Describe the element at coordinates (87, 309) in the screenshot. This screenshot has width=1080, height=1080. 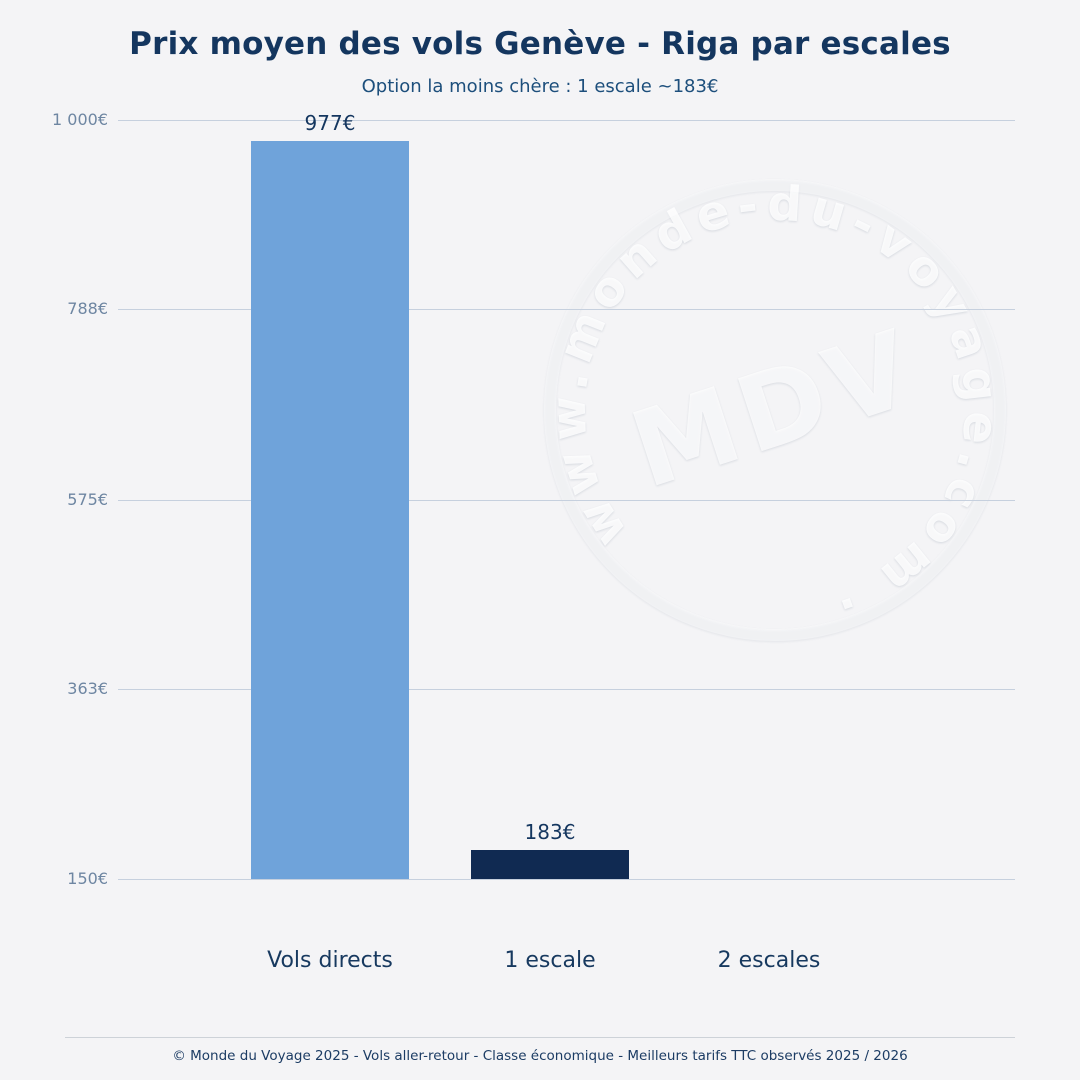
I see `y-axis-tick-label: 788€` at that location.